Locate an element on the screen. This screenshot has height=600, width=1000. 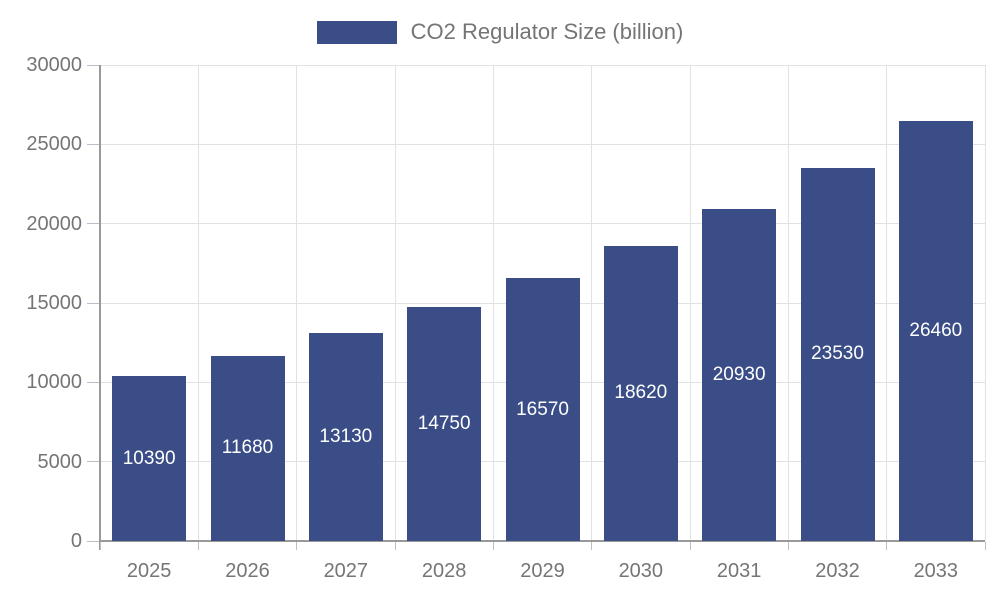
x-axis-tick-label: 2033 is located at coordinates (936, 571).